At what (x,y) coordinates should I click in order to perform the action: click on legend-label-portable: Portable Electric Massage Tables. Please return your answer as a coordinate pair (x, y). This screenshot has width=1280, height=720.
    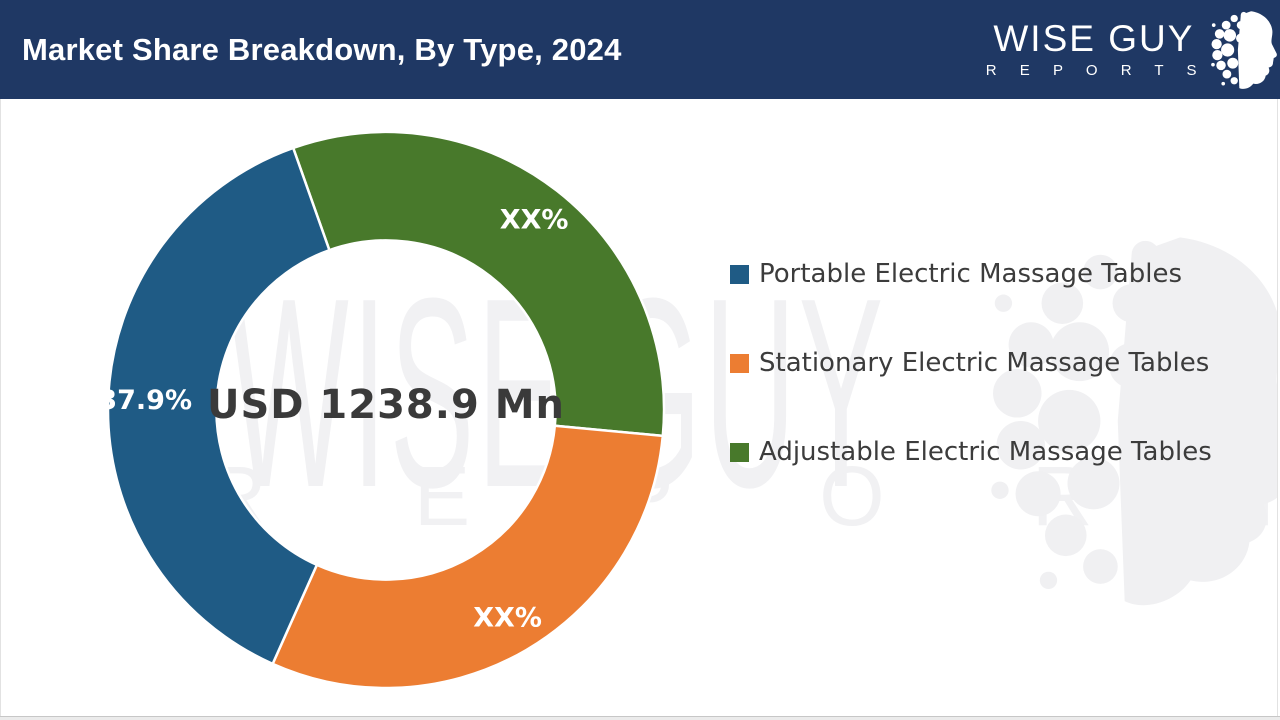
    Looking at the image, I should click on (971, 274).